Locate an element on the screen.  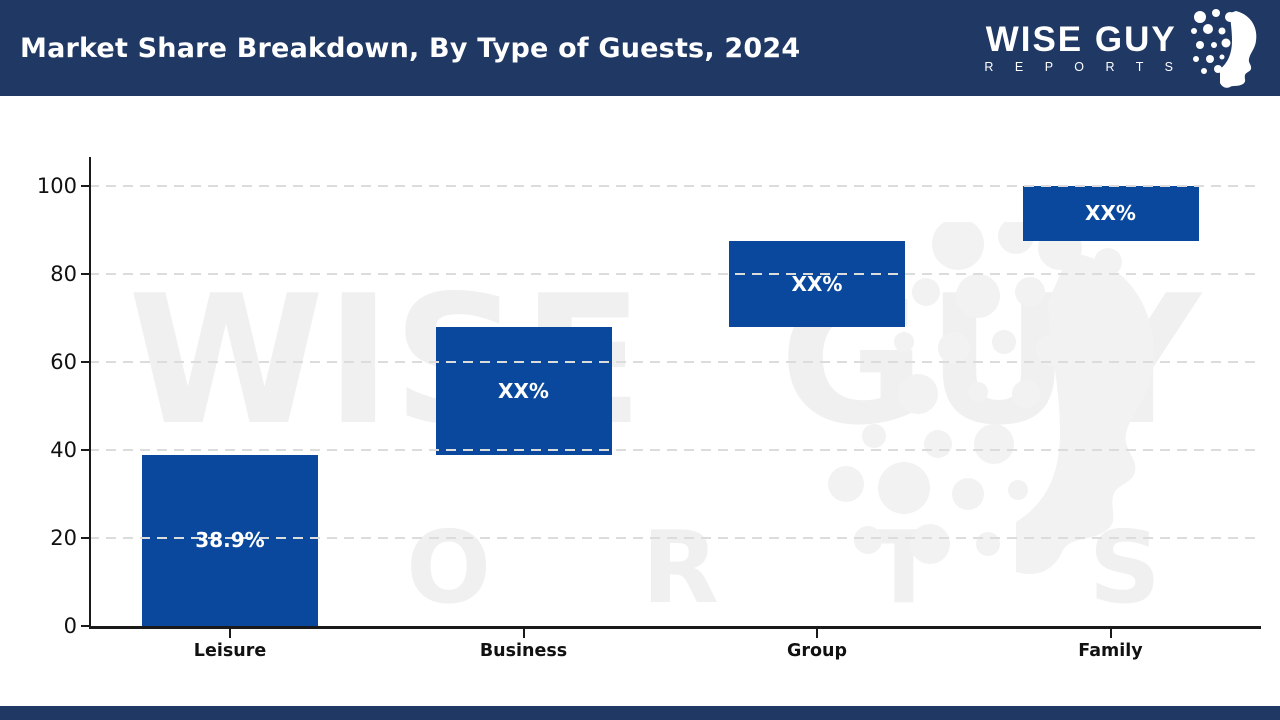
bar-group is located at coordinates (817, 283).